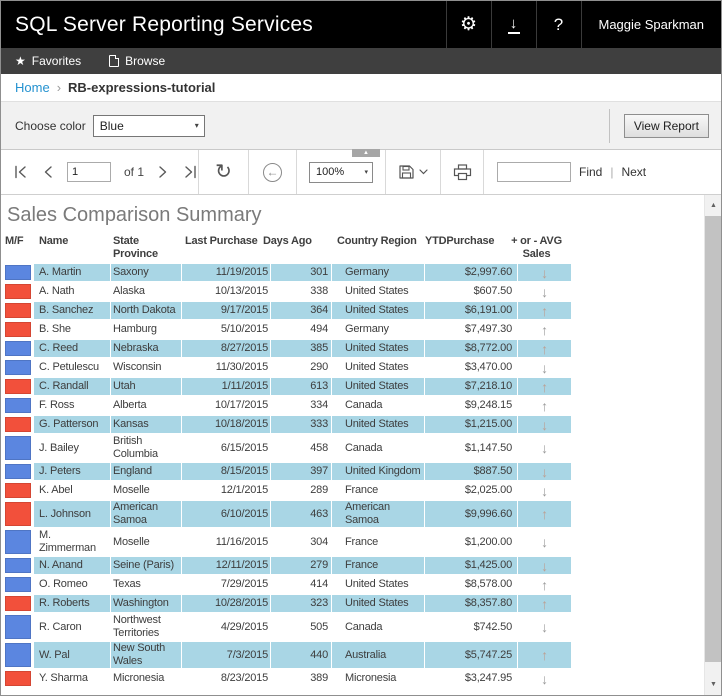 The width and height of the screenshot is (722, 696). I want to click on view-report-button: View Report, so click(666, 125).